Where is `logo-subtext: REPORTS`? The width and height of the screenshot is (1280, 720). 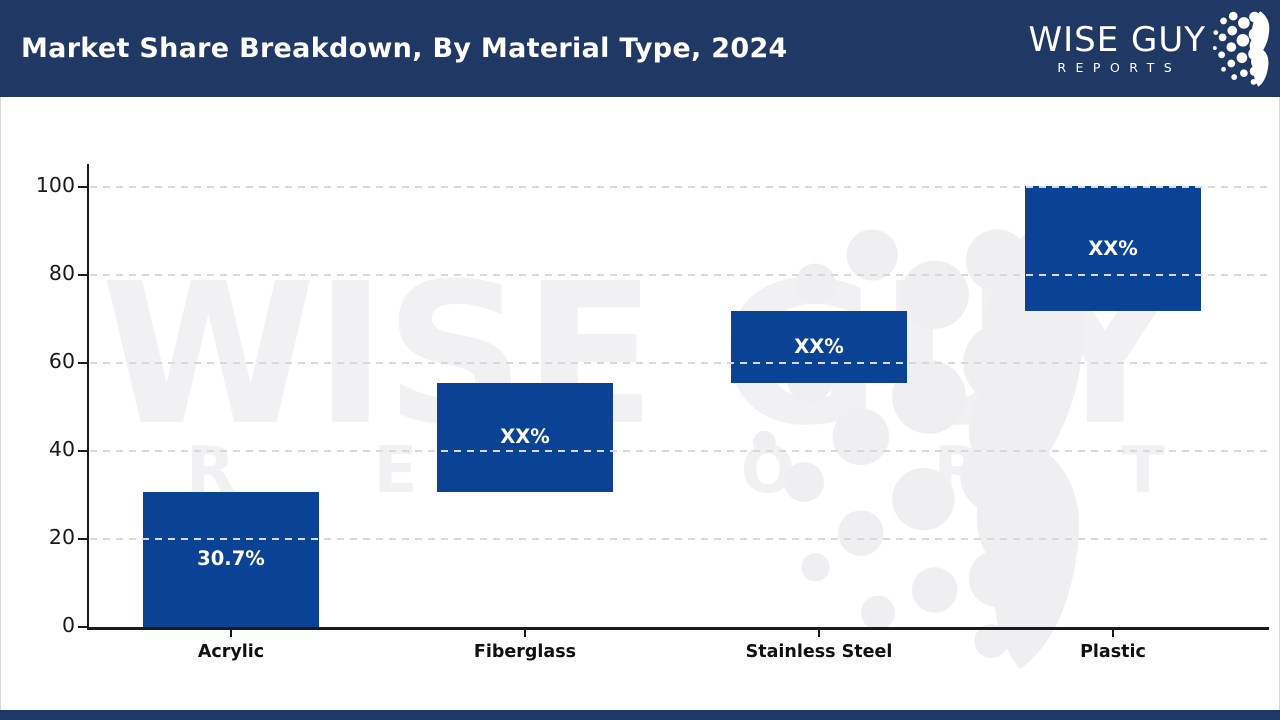
logo-subtext: REPORTS is located at coordinates (1119, 67).